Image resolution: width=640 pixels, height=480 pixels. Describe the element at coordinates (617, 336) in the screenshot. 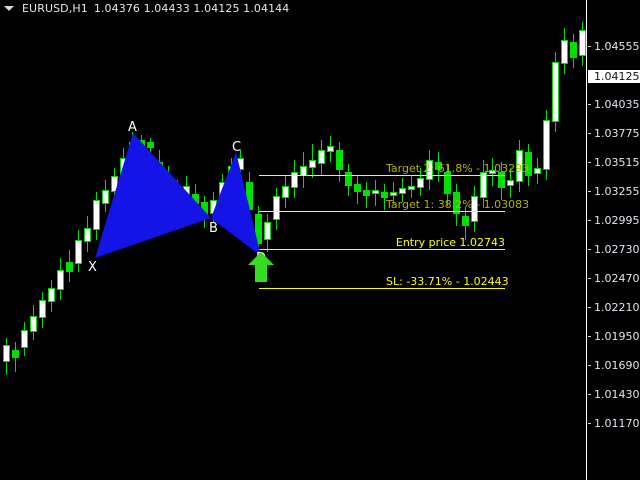

I see `tick-label: 1.01950` at that location.